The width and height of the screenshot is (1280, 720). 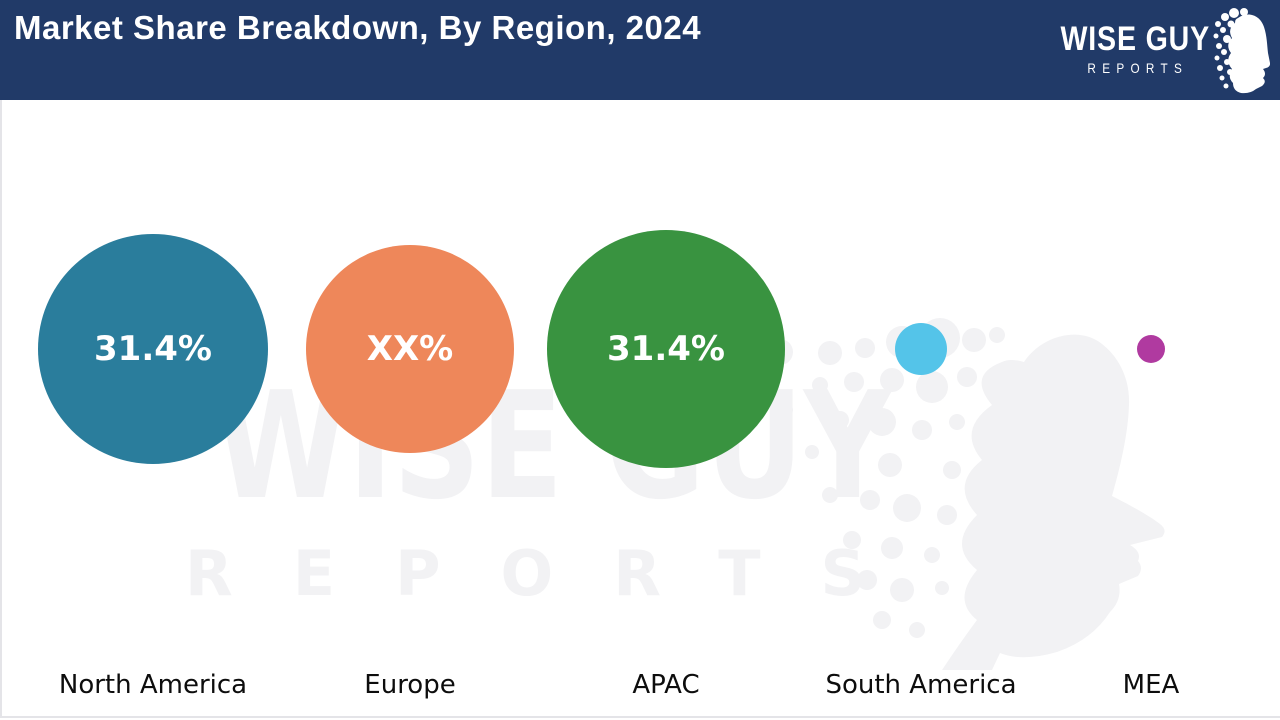 I want to click on bubble-europe: XX%, so click(x=410, y=349).